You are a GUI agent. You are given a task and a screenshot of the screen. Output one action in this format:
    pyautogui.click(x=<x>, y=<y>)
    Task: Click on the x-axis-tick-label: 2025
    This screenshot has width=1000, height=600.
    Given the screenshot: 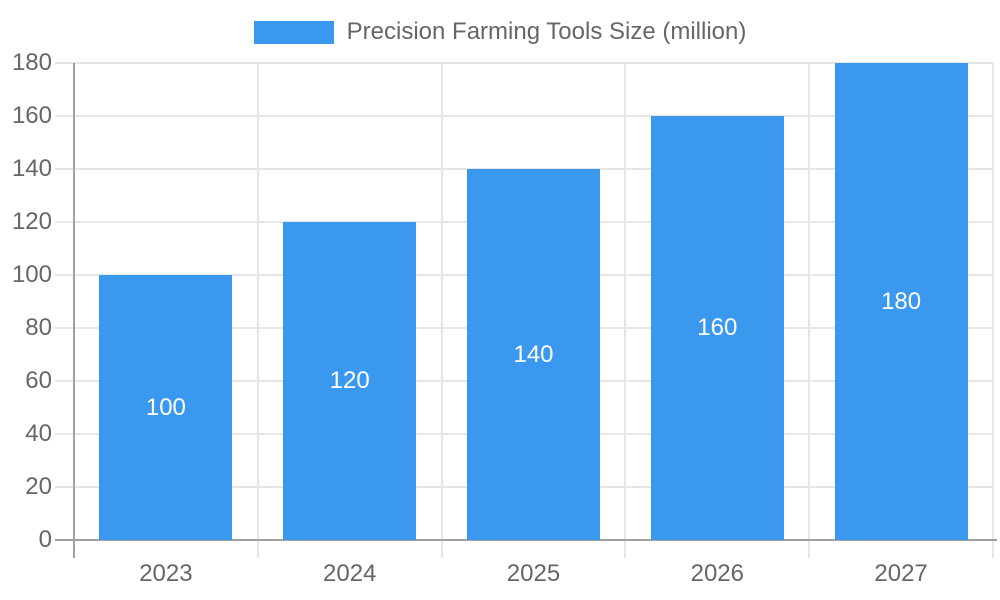 What is the action you would take?
    pyautogui.click(x=533, y=573)
    